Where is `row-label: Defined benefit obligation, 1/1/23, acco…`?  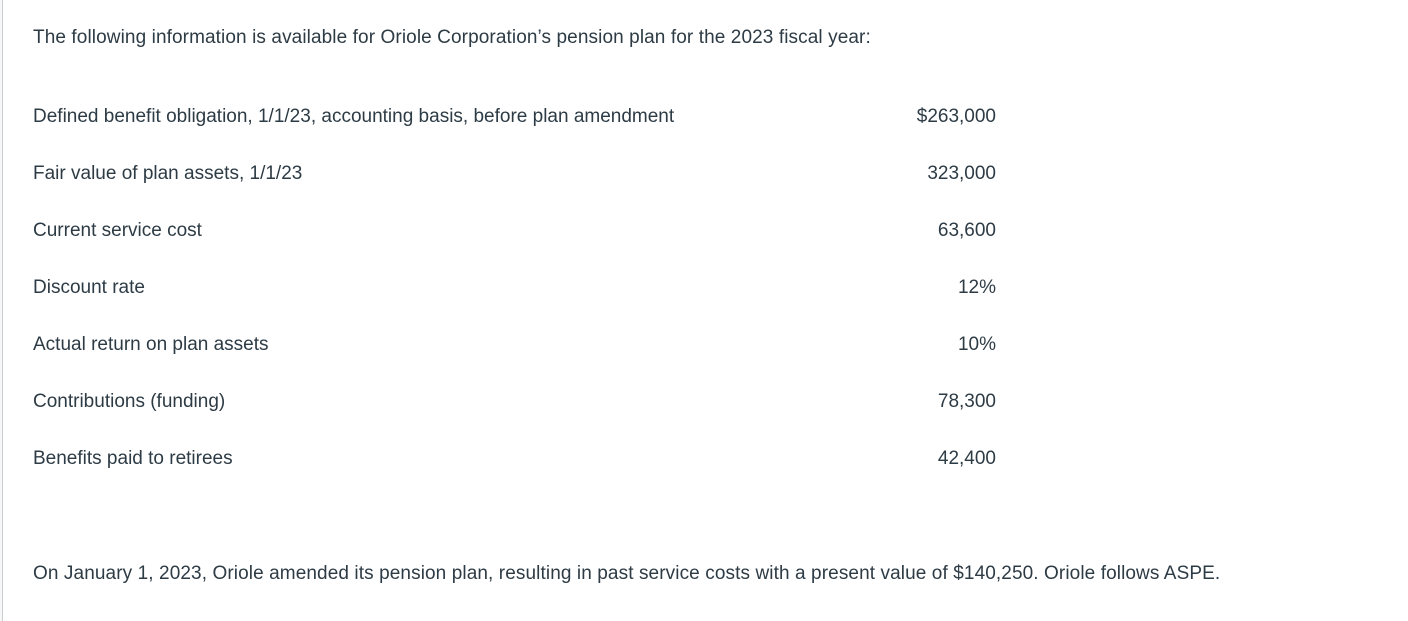 row-label: Defined benefit obligation, 1/1/23, acco… is located at coordinates (354, 116).